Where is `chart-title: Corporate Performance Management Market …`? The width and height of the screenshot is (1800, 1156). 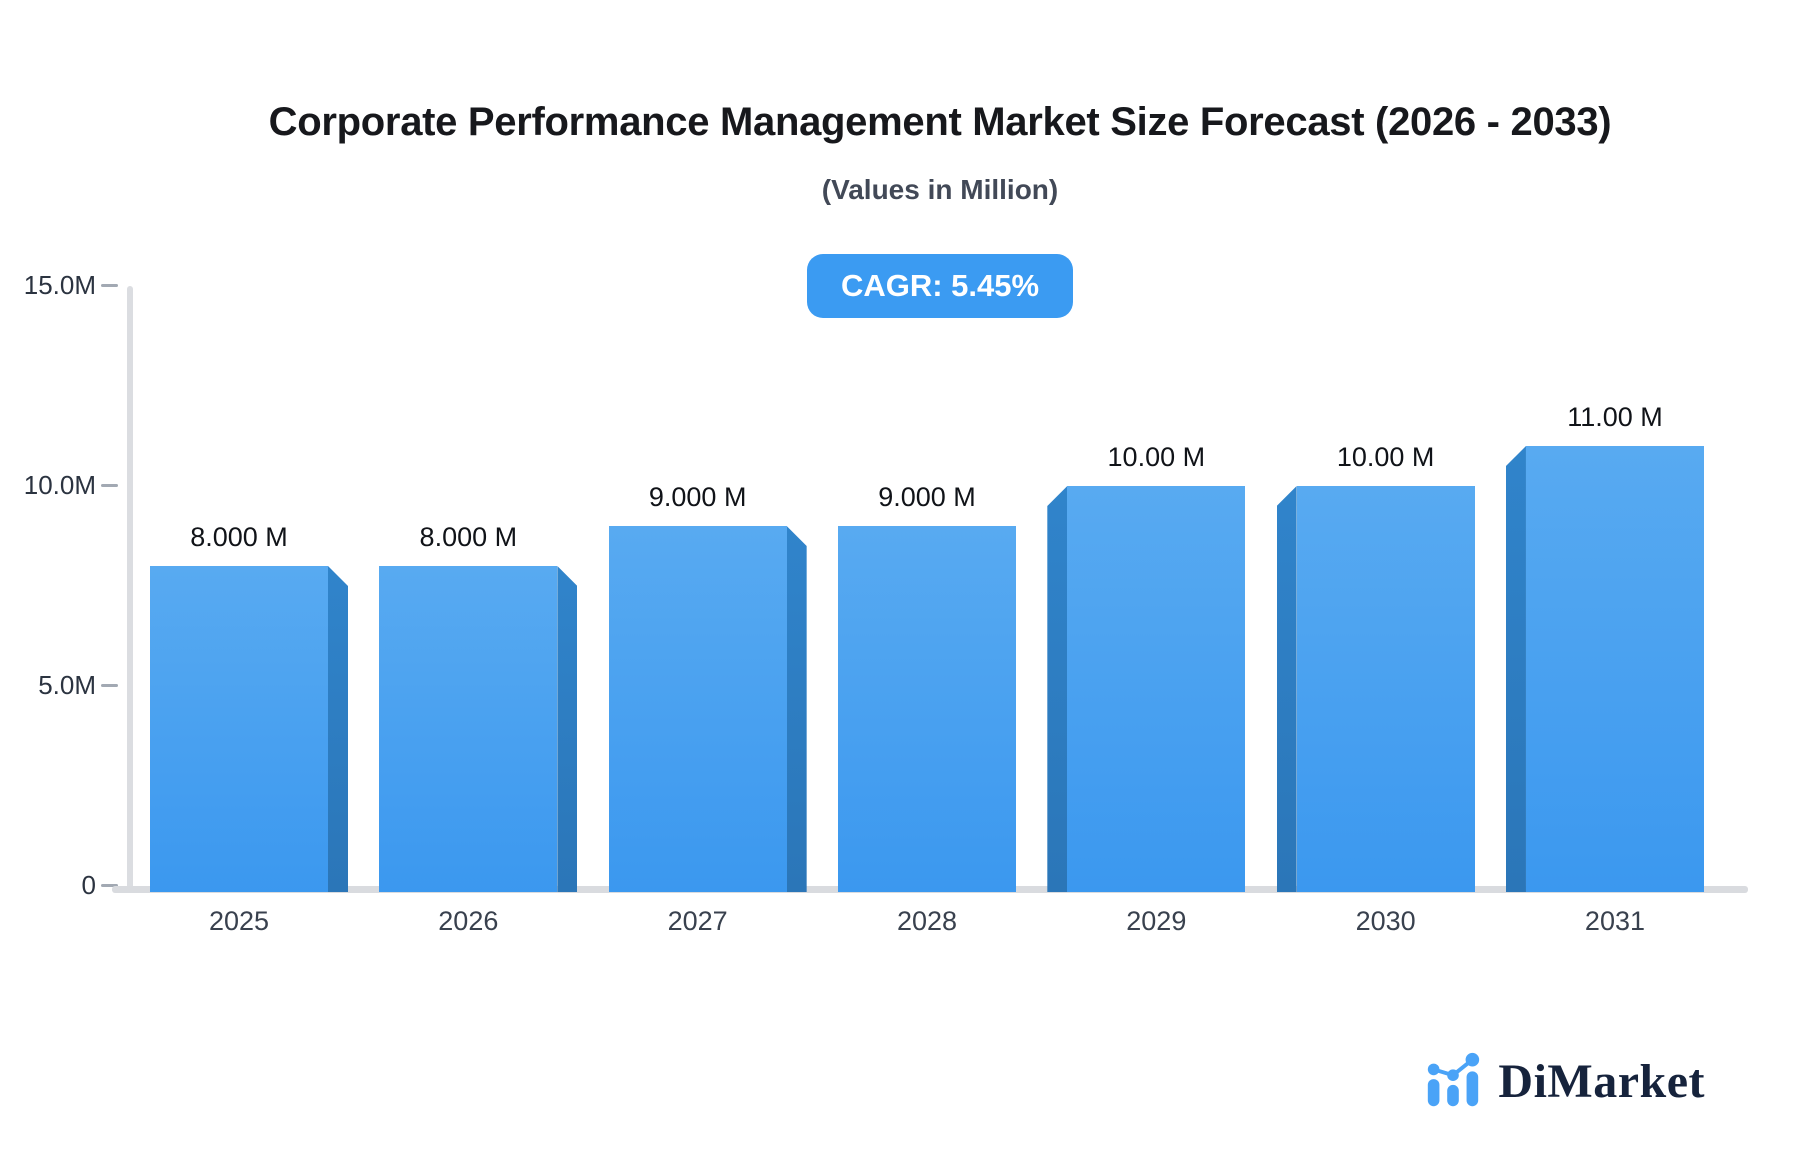 chart-title: Corporate Performance Management Market … is located at coordinates (940, 122).